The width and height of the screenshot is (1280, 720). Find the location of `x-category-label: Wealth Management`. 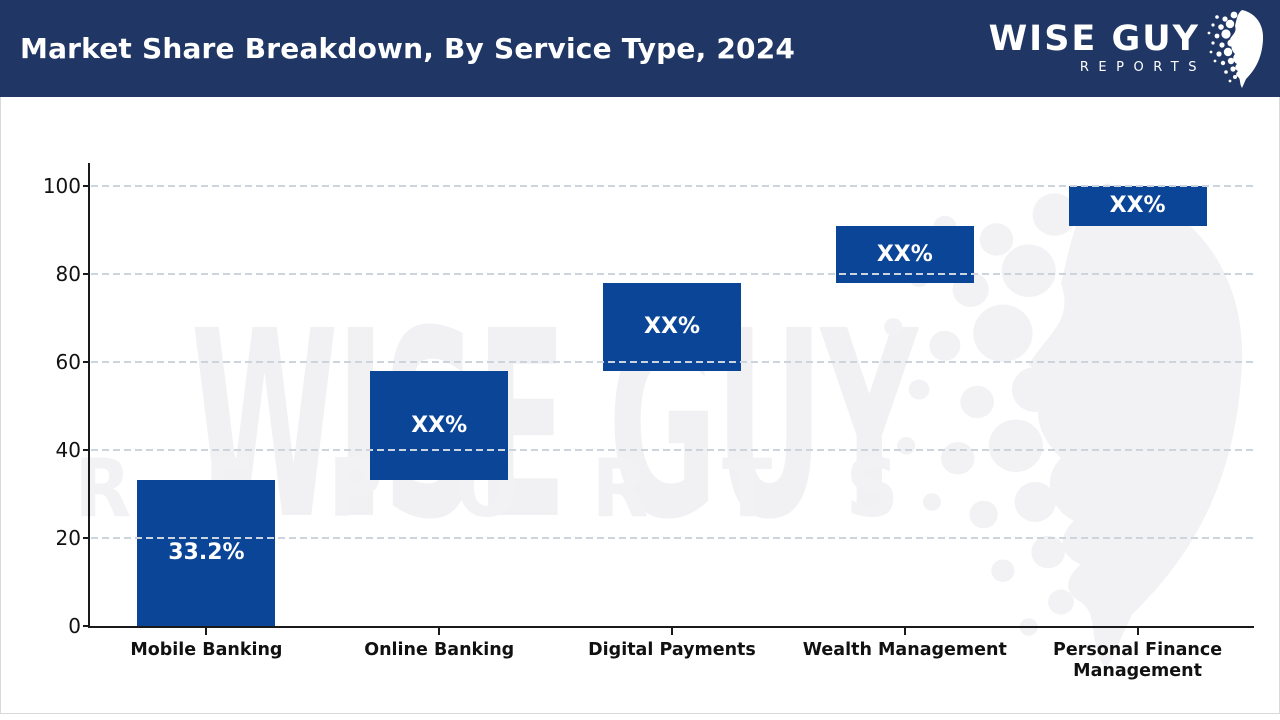

x-category-label: Wealth Management is located at coordinates (904, 650).